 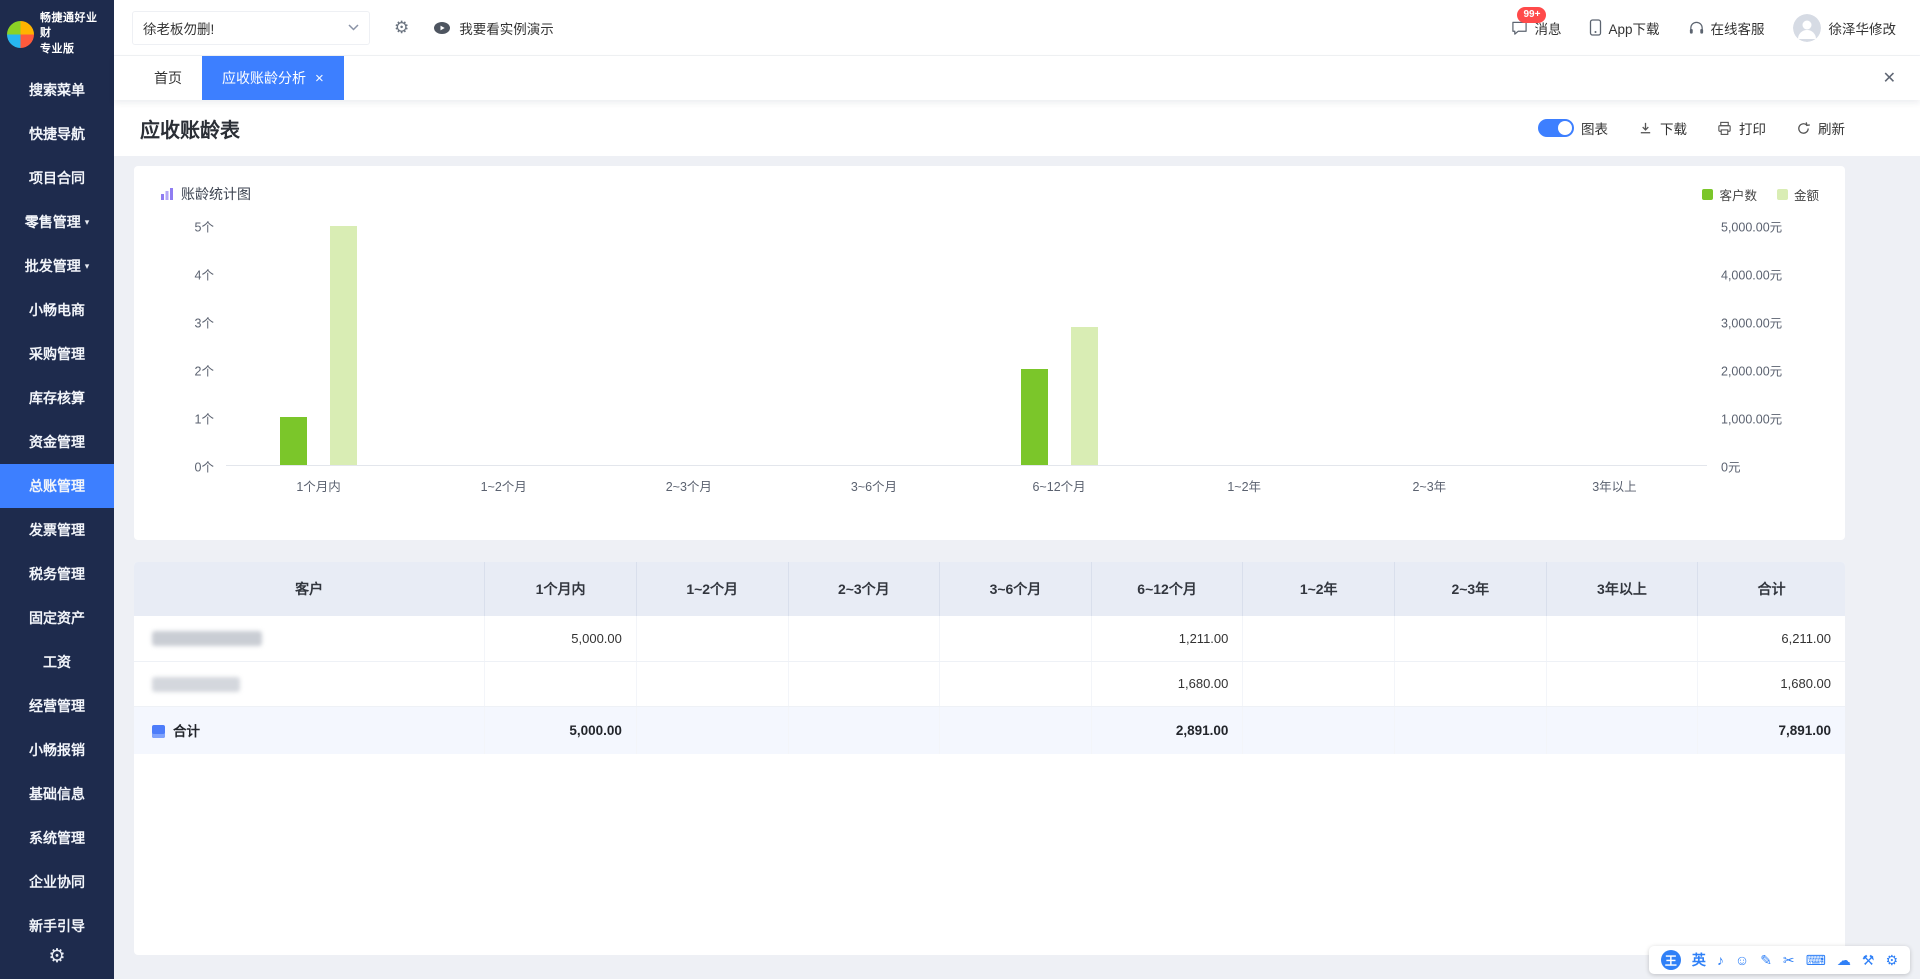 What do you see at coordinates (193, 348) in the screenshot?
I see `chart-left-axis: 0个 1个 2个 3个 4个 5个` at bounding box center [193, 348].